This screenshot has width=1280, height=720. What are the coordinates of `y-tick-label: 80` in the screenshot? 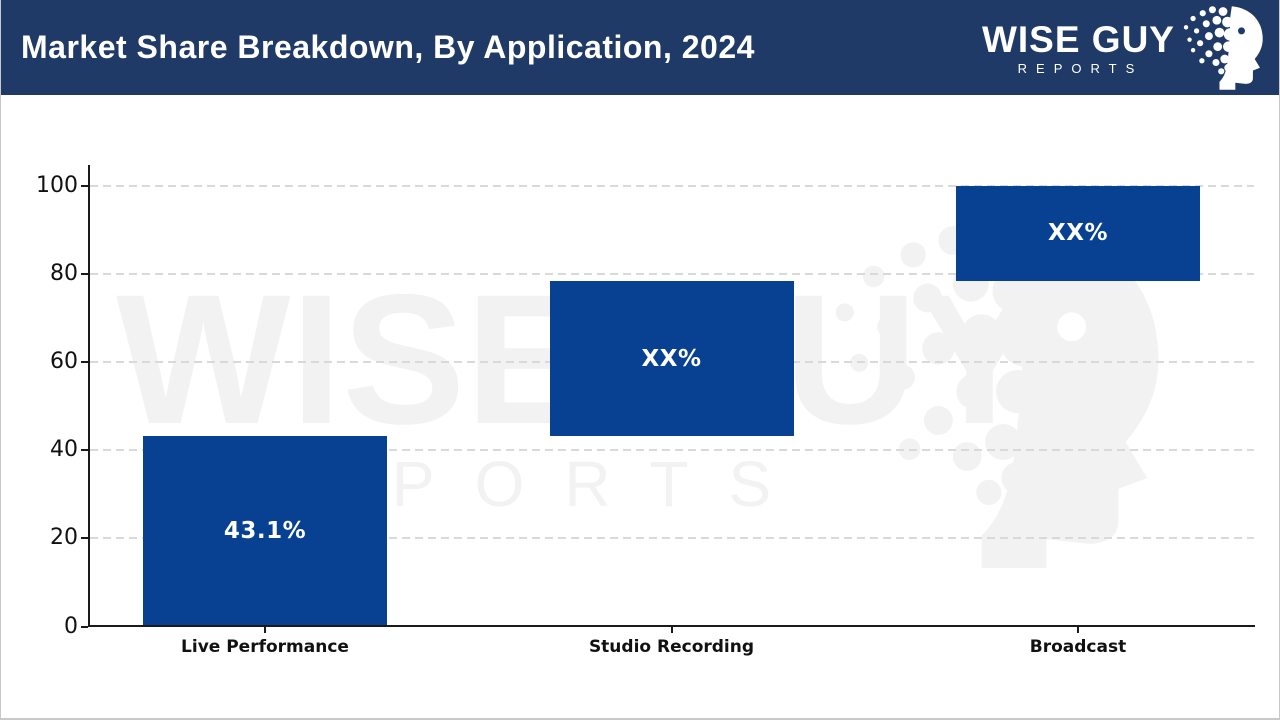 It's located at (64, 273).